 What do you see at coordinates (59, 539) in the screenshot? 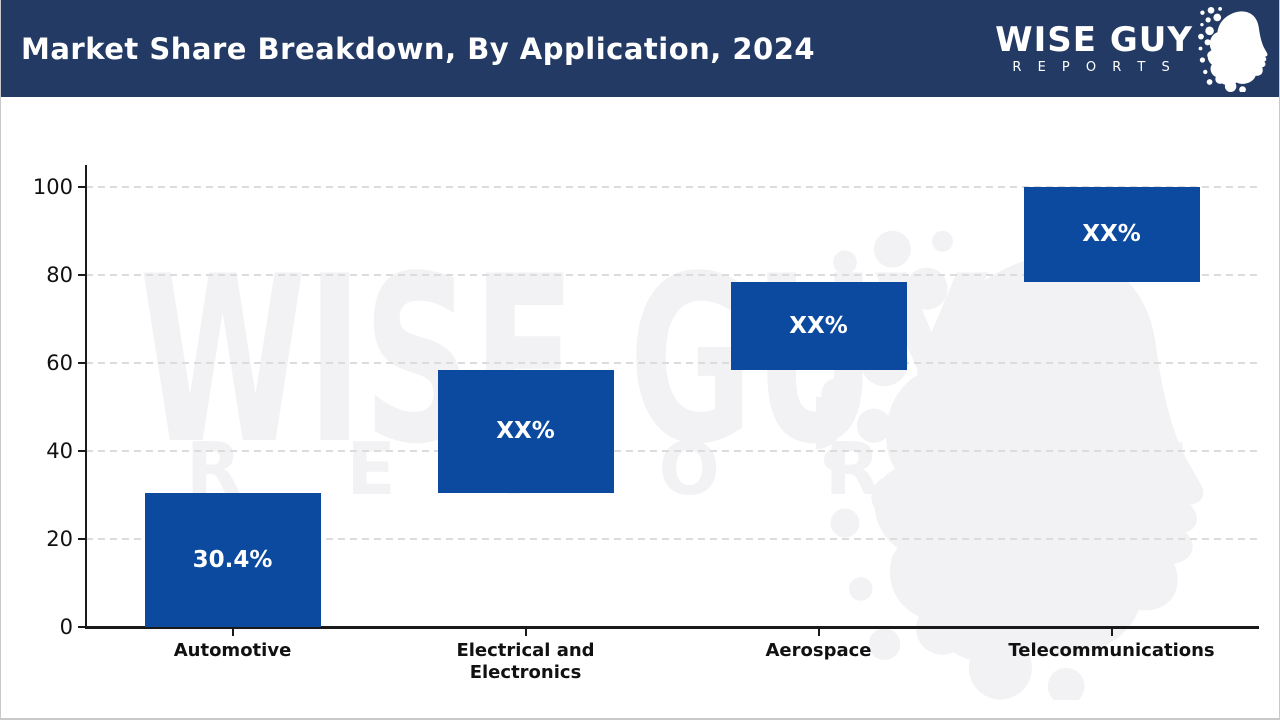
I see `y-tick-label-20: 20` at bounding box center [59, 539].